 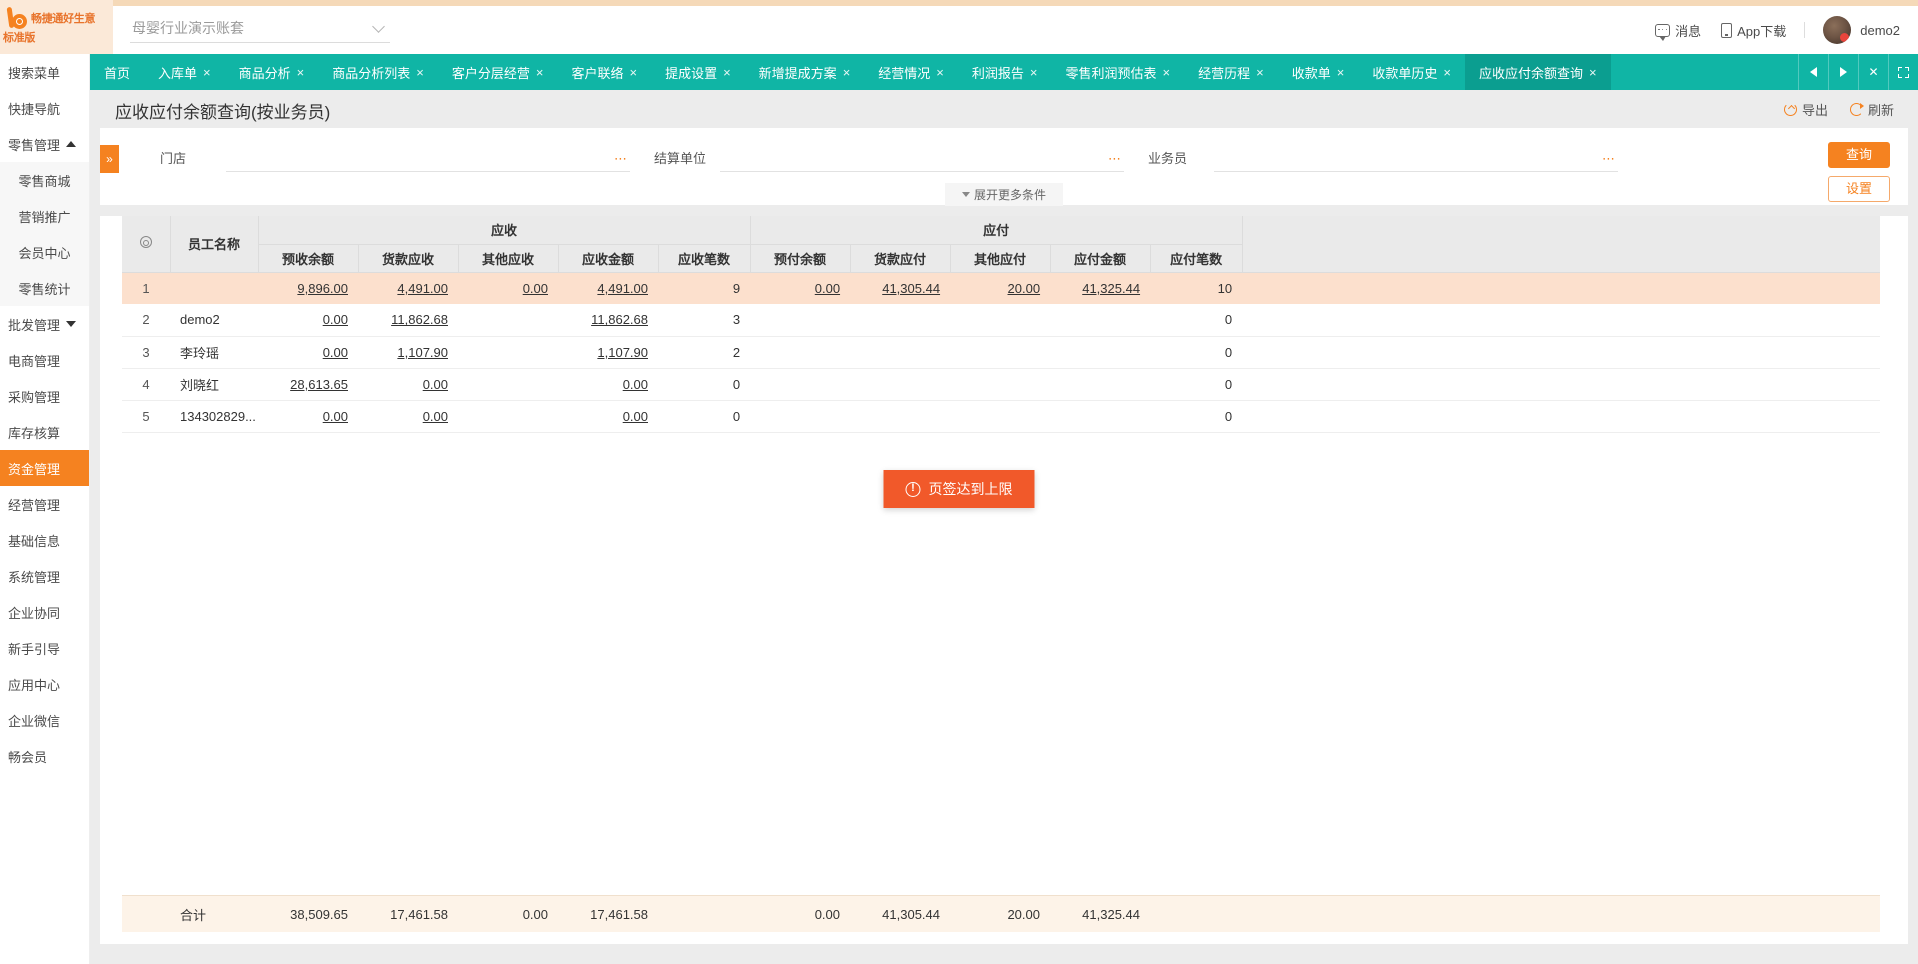 I want to click on filter-collapse-handle: », so click(x=109, y=159).